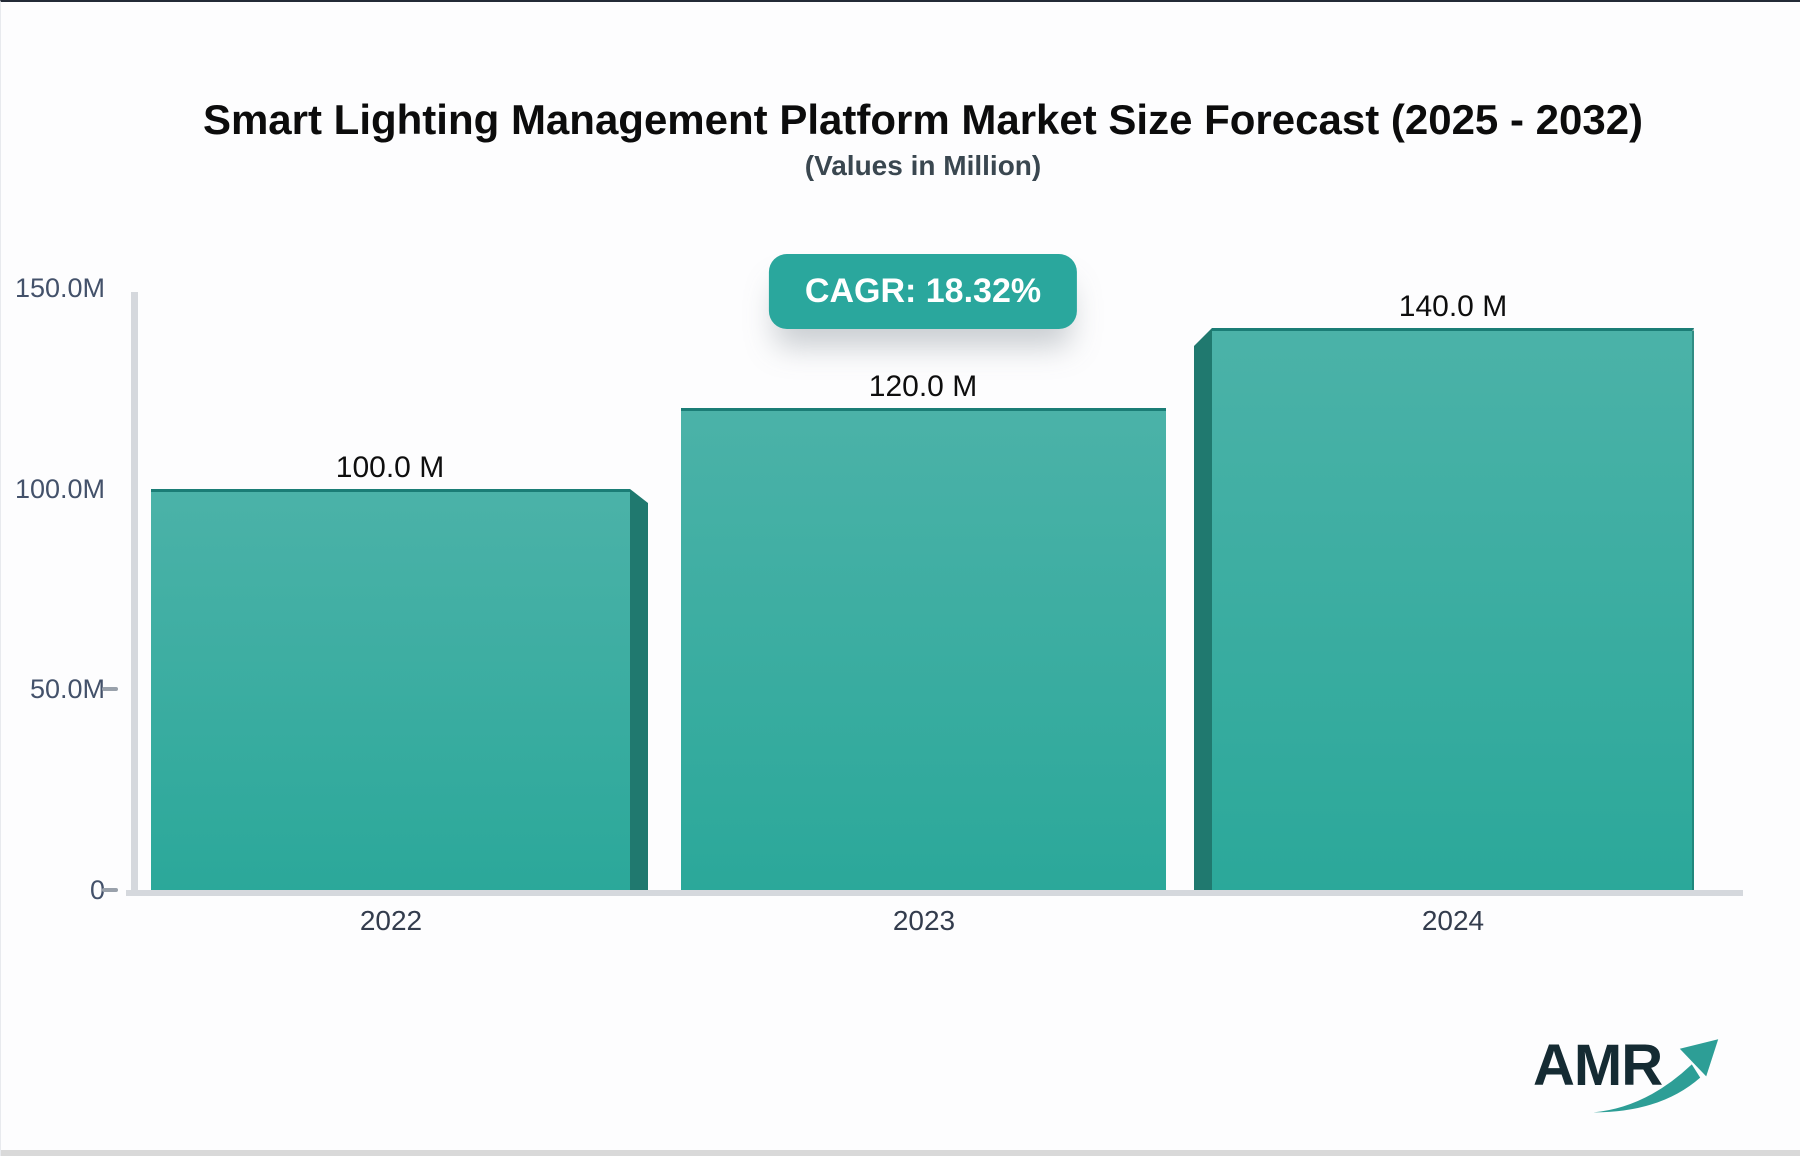  What do you see at coordinates (923, 165) in the screenshot?
I see `chart-subtitle: (Values in Million)` at bounding box center [923, 165].